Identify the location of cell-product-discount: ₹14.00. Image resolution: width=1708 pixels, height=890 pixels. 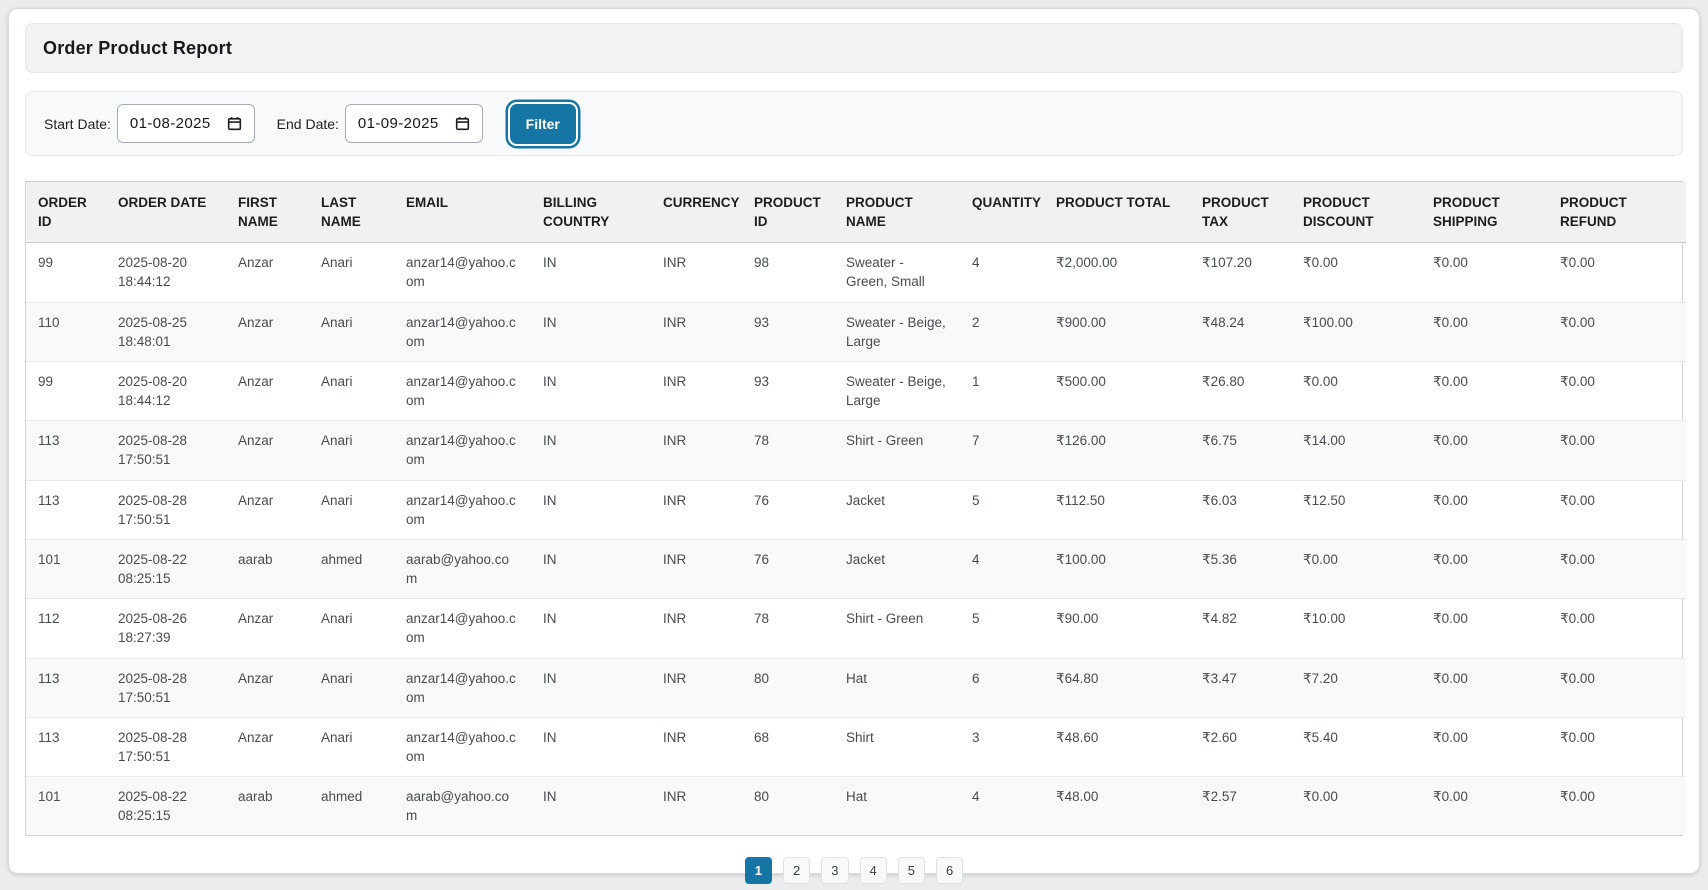
(1356, 450).